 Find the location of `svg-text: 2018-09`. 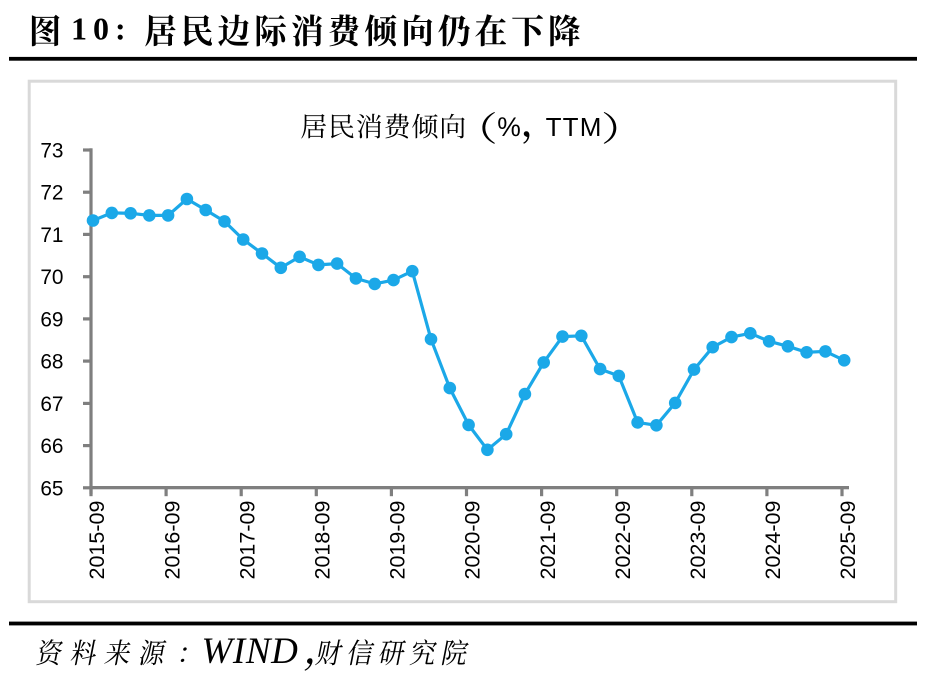

svg-text: 2018-09 is located at coordinates (323, 540).